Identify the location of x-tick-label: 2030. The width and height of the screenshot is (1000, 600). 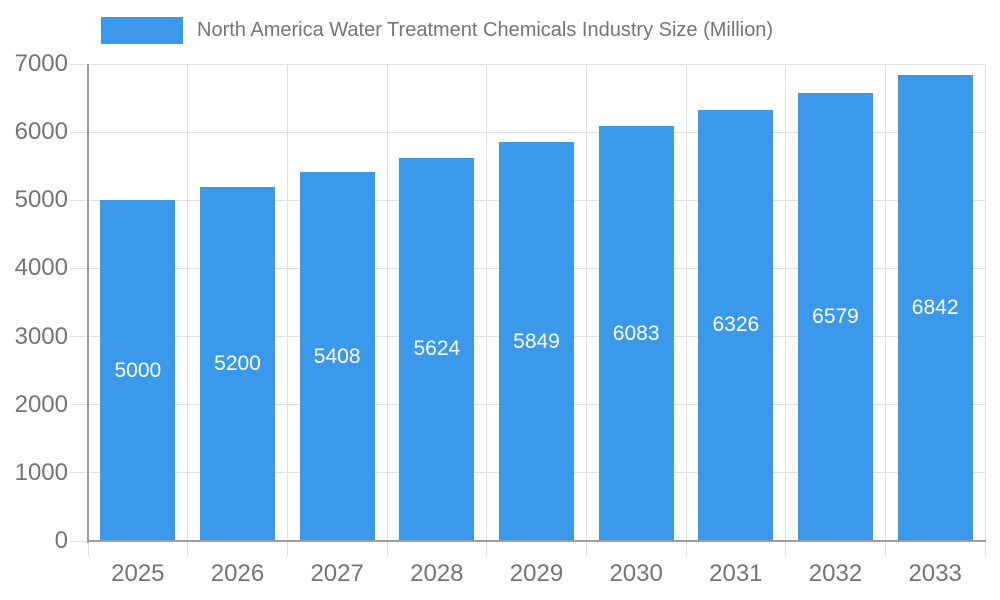
(636, 573).